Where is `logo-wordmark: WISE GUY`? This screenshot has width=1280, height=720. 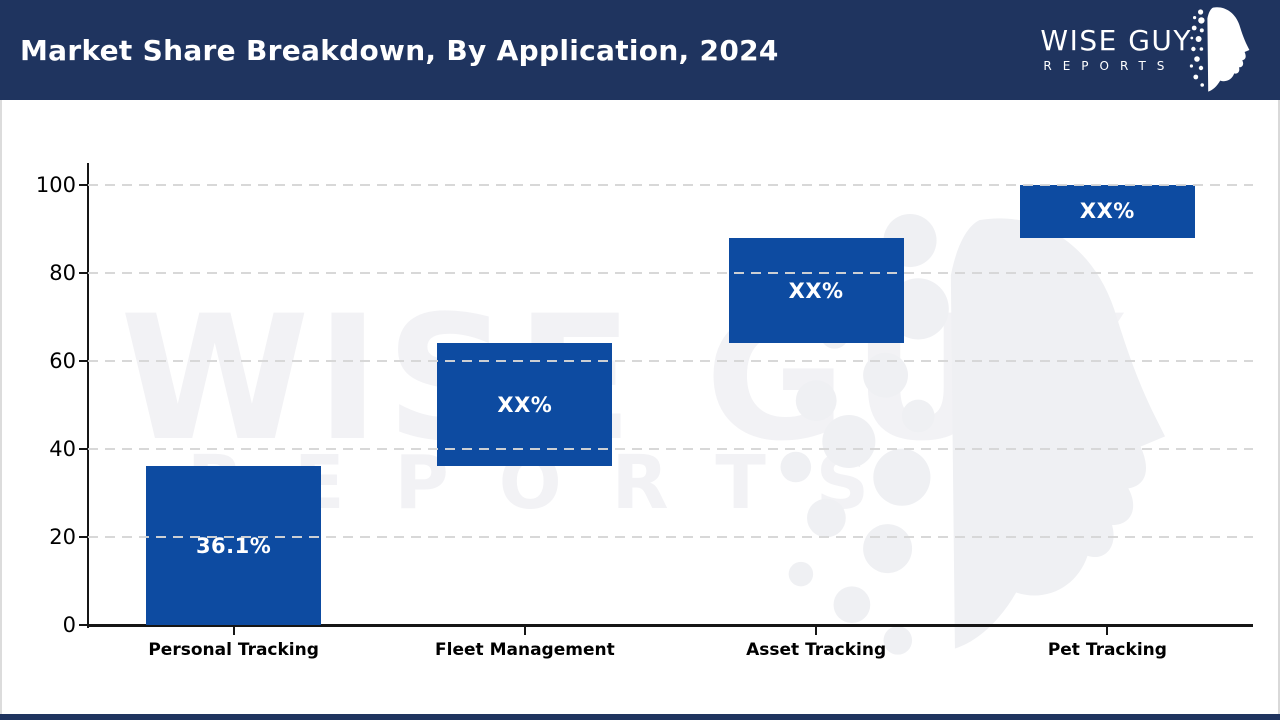
logo-wordmark: WISE GUY is located at coordinates (1116, 40).